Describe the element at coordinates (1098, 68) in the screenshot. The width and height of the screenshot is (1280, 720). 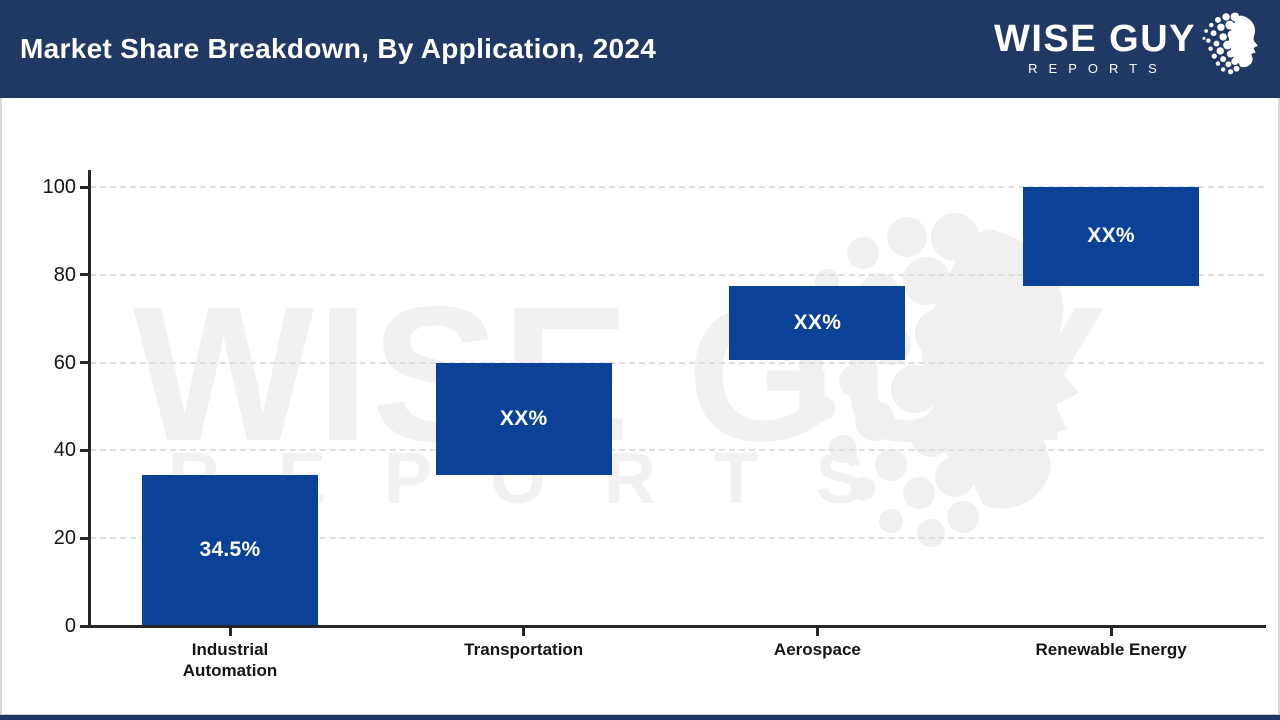
I see `logo-secondary-text: REPORTS` at that location.